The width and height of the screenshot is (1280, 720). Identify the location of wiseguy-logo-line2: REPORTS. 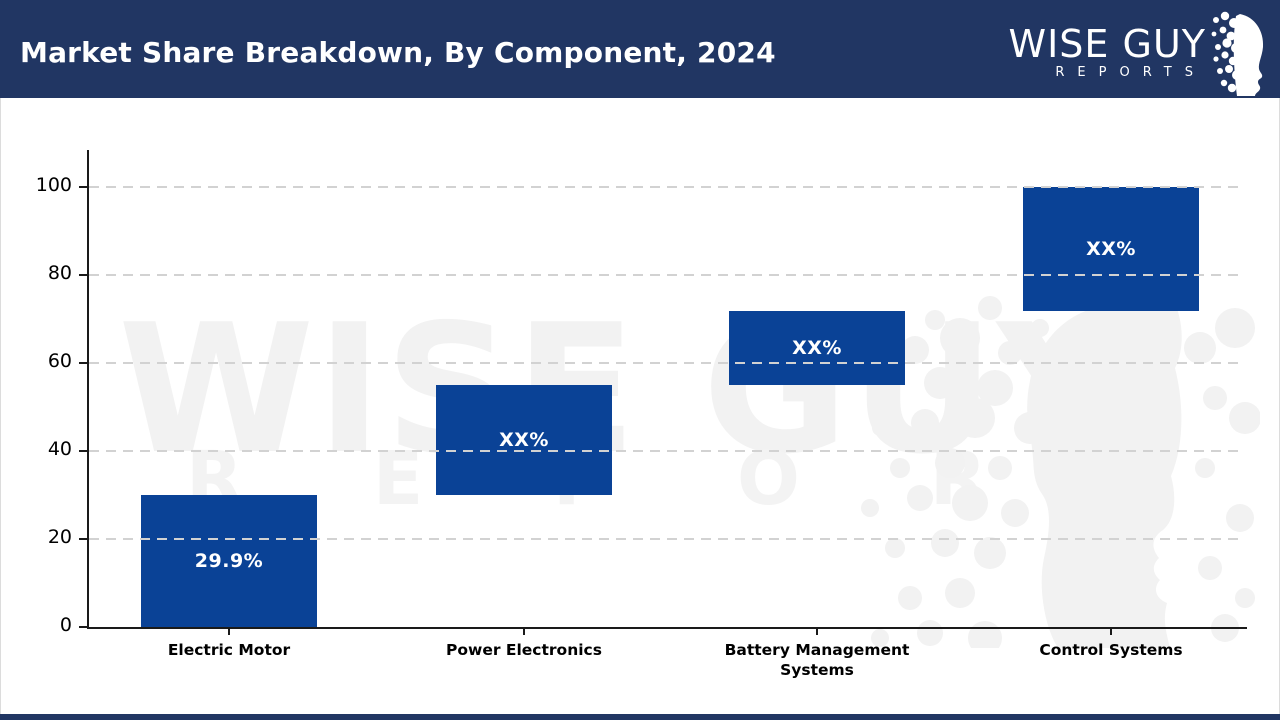
(1130, 72).